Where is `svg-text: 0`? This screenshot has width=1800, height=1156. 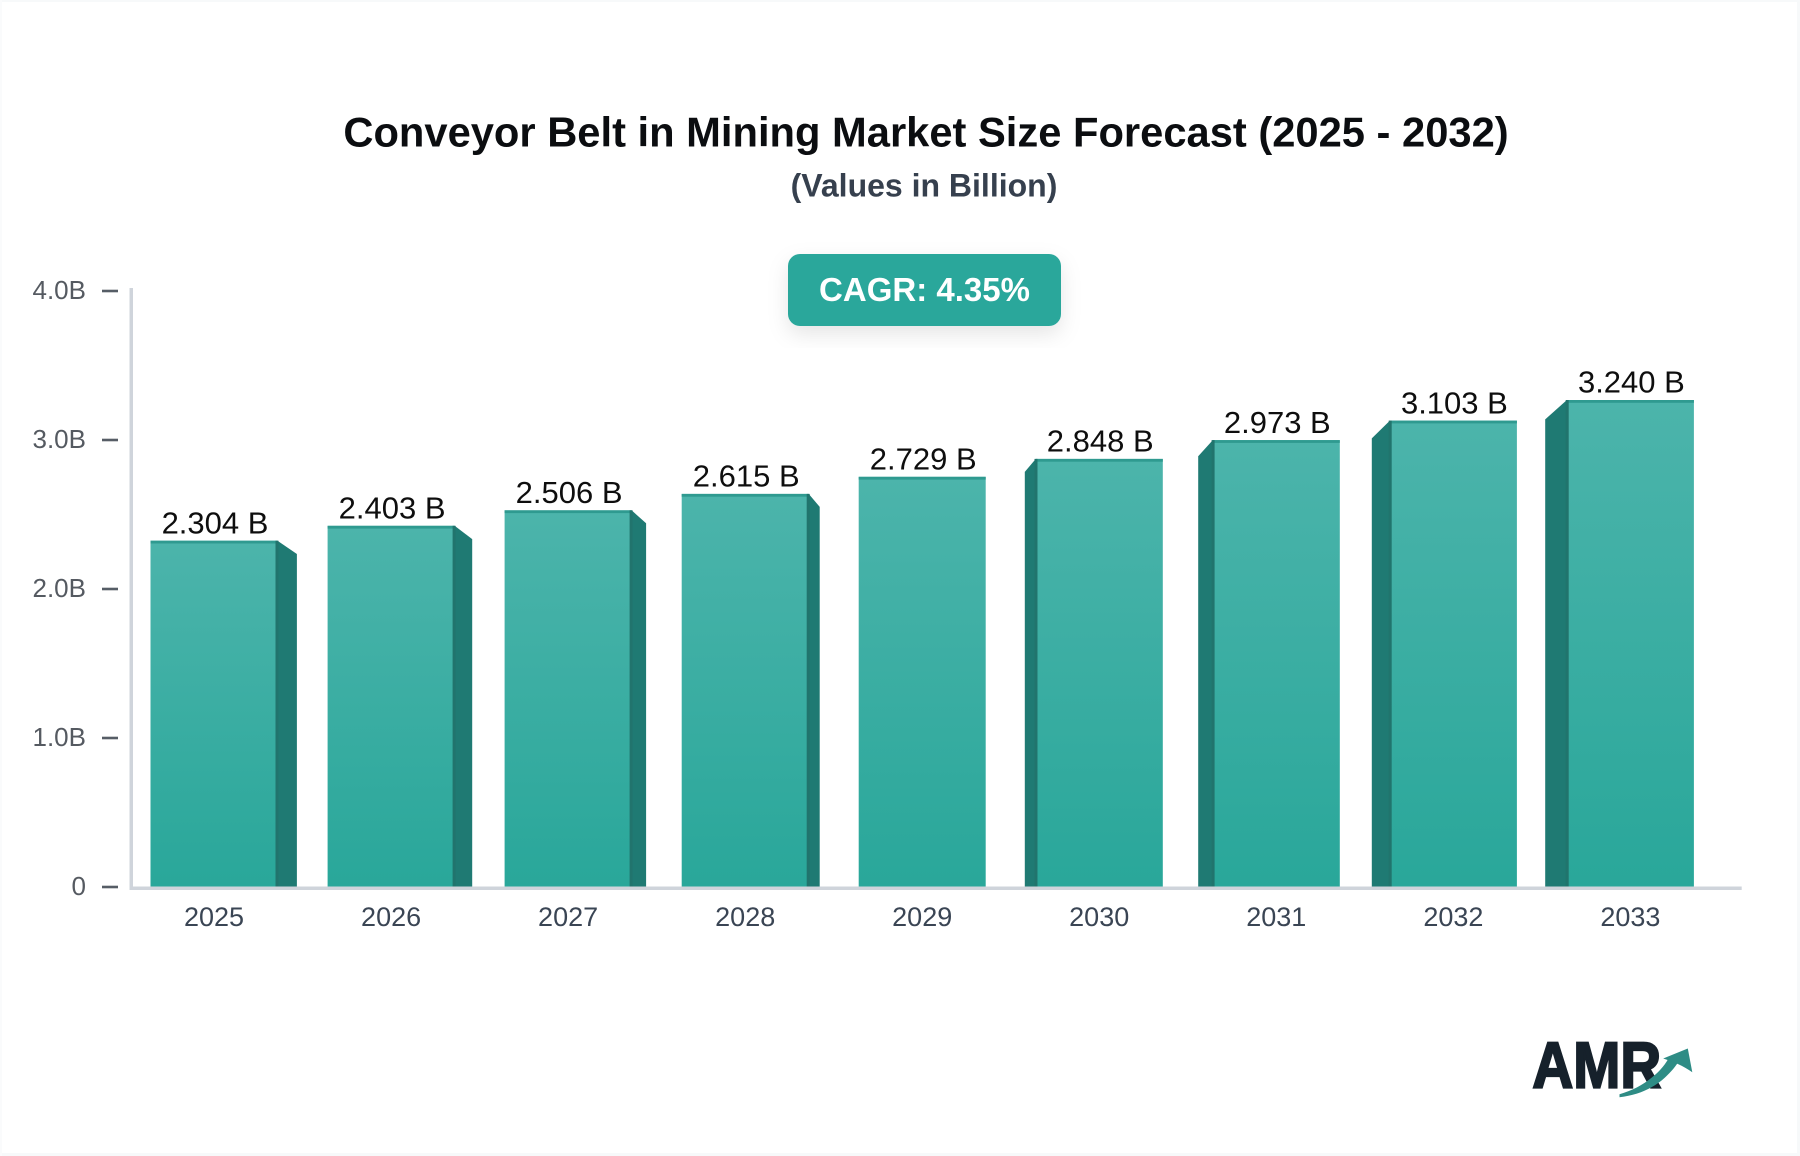 svg-text: 0 is located at coordinates (79, 886).